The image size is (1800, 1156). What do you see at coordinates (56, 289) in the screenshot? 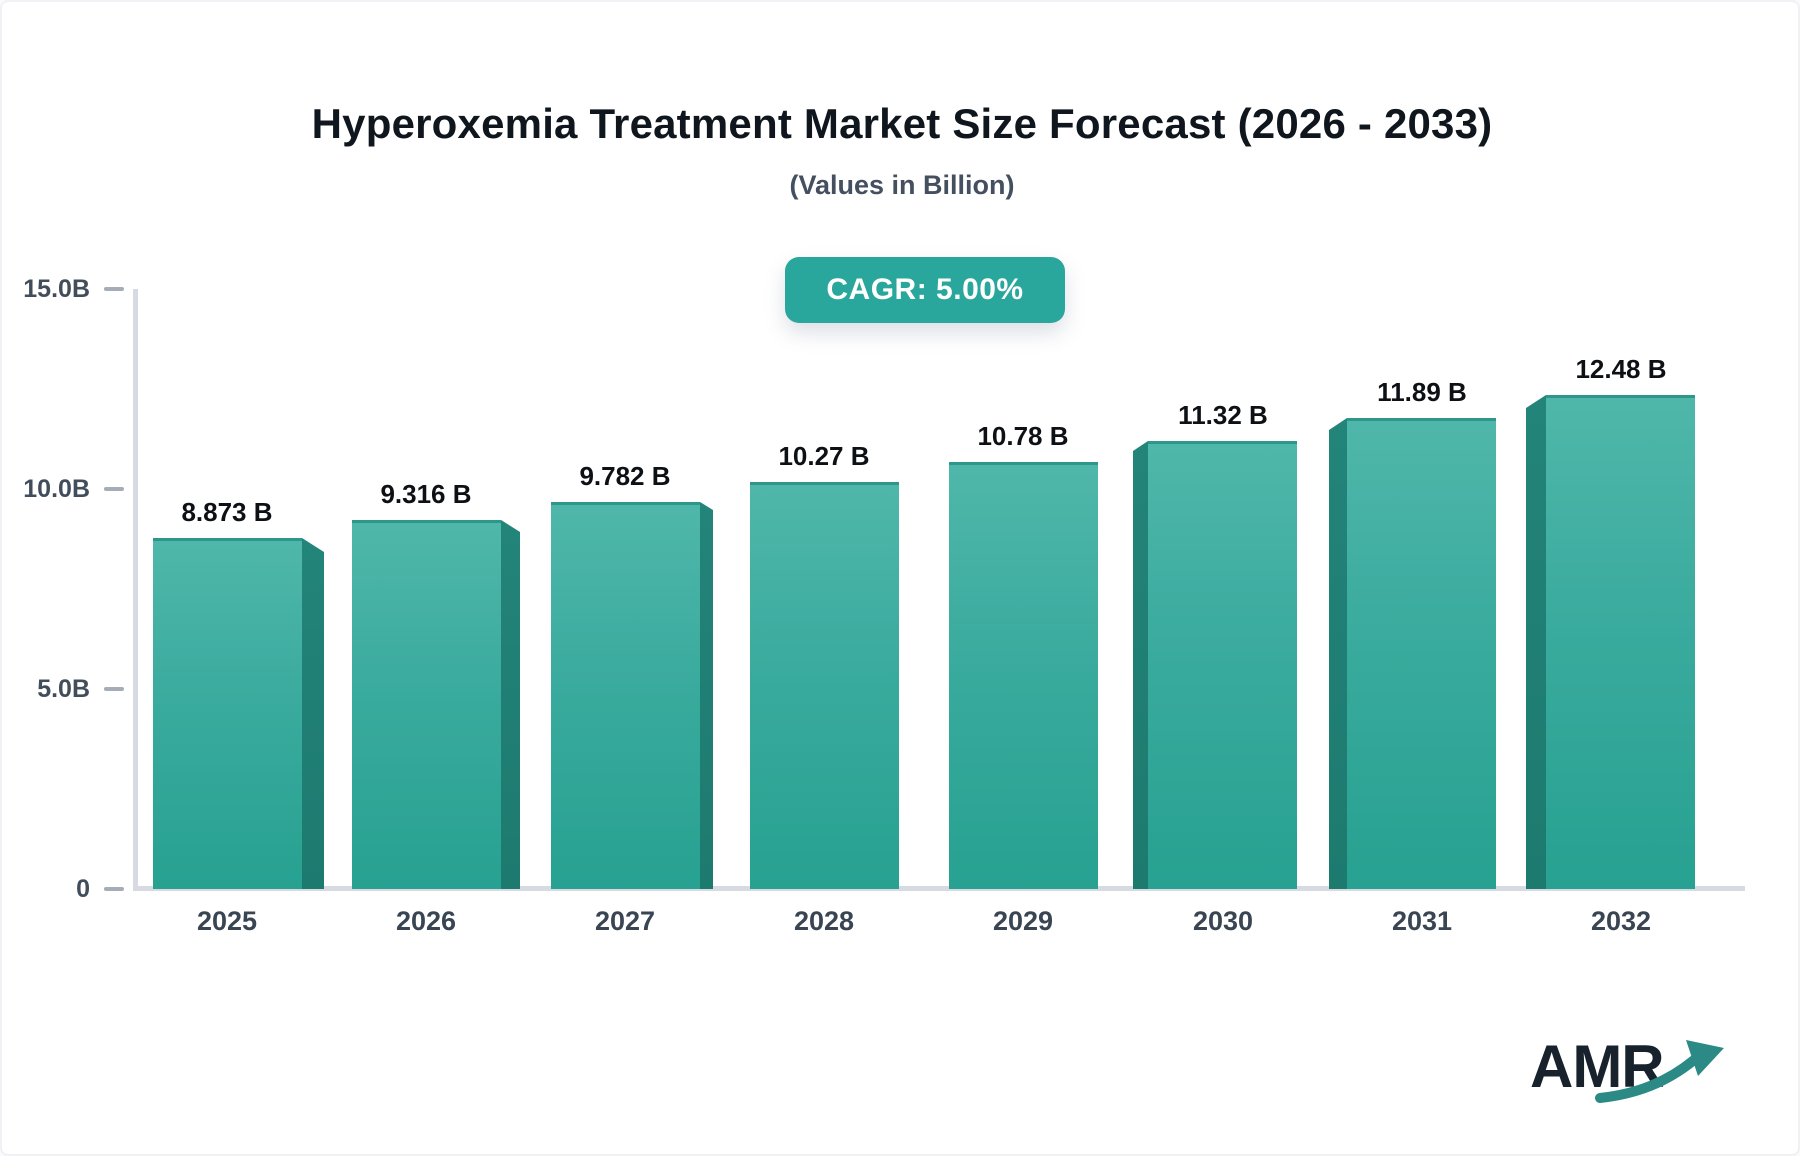
I see `y-axis-tick-label: 15.0B` at bounding box center [56, 289].